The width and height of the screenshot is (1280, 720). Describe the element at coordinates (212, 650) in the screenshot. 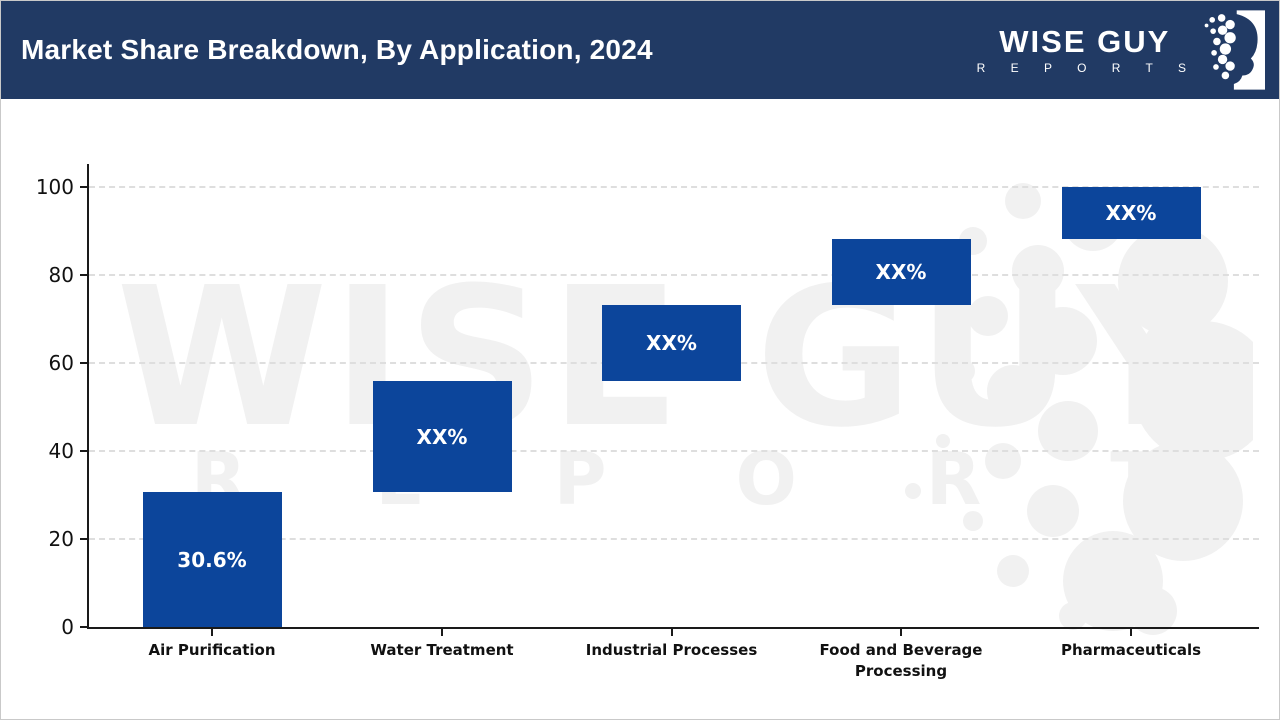

I see `x-category-label: Air Purification` at that location.